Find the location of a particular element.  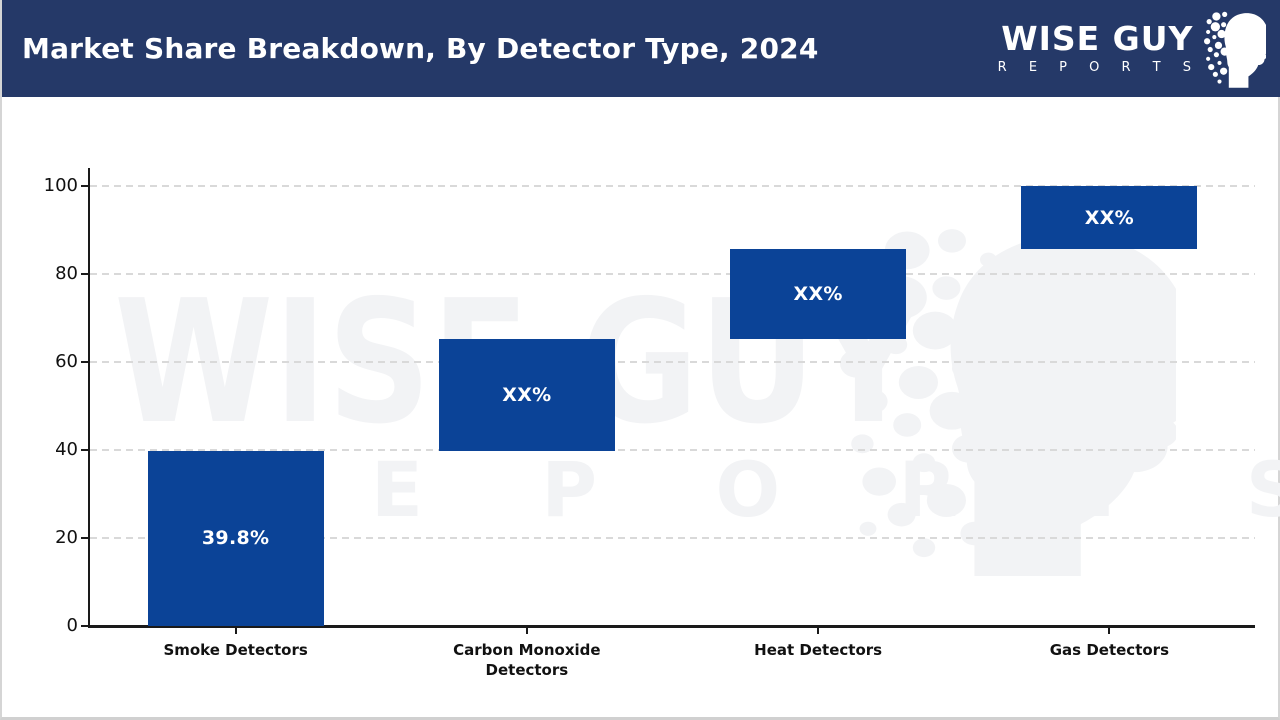

y-tick-label-20: 20 is located at coordinates (66, 537).